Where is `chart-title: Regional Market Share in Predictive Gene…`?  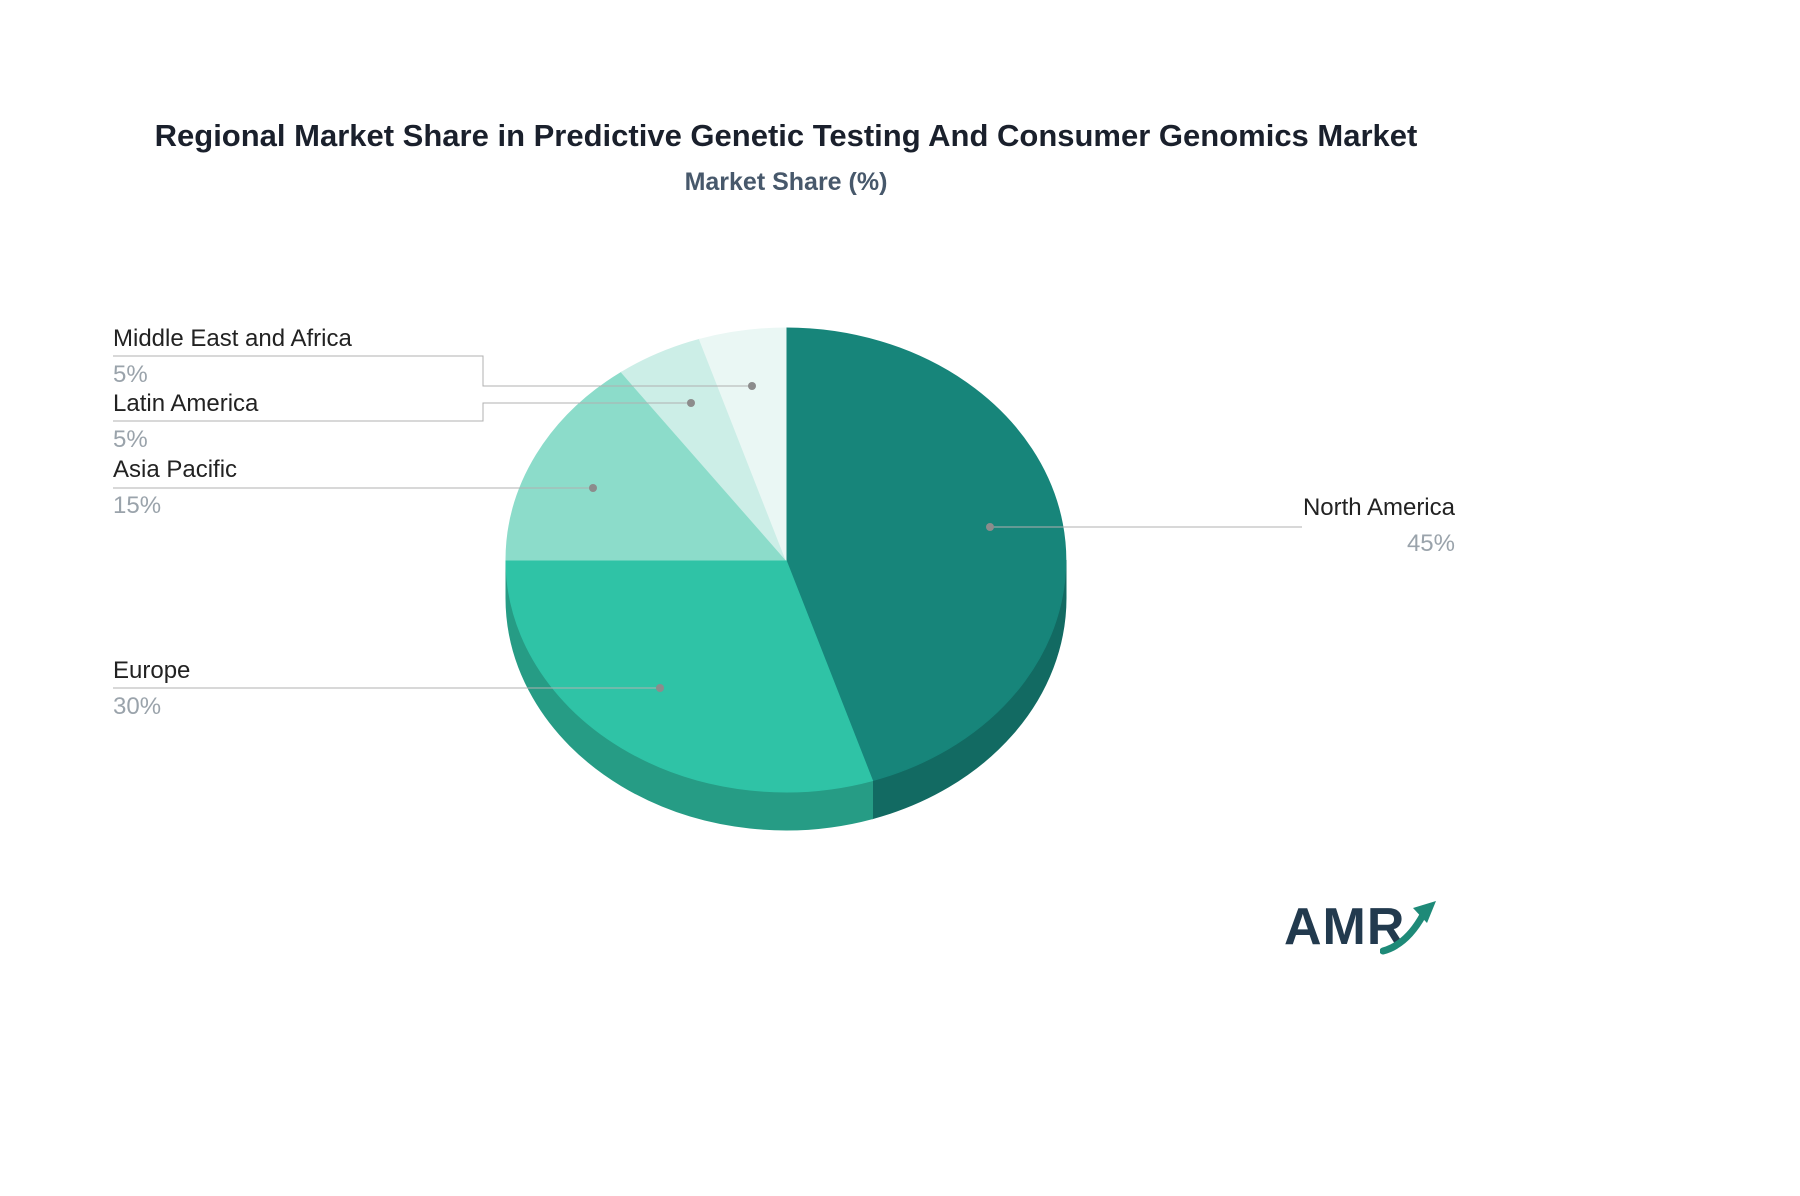
chart-title: Regional Market Share in Predictive Gene… is located at coordinates (786, 135).